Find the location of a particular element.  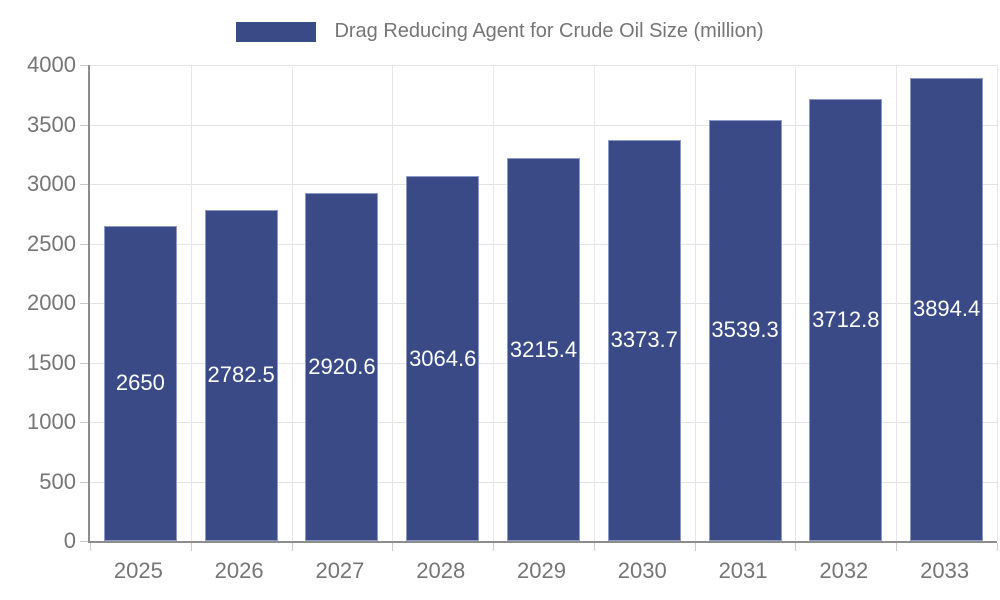

y-axis-tick-label: 3500 is located at coordinates (51, 124).